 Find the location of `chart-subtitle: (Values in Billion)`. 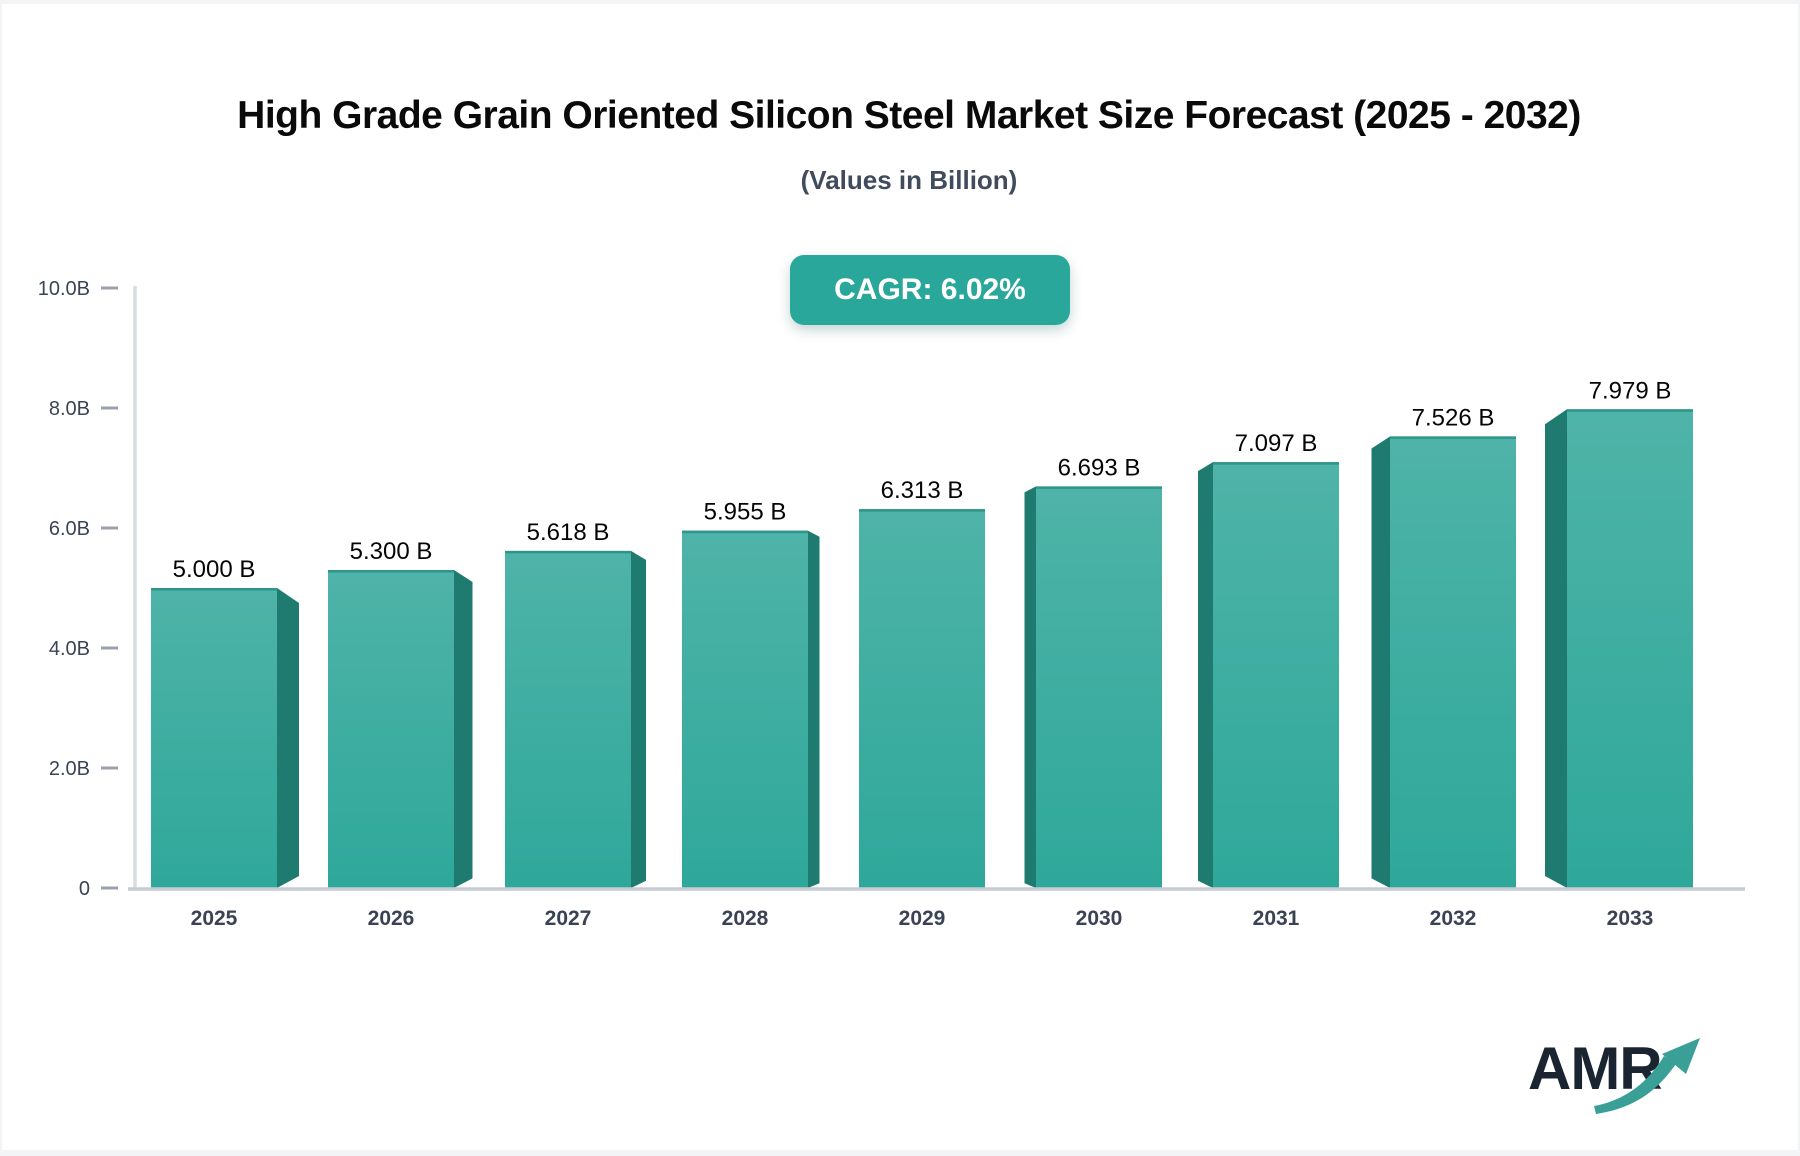

chart-subtitle: (Values in Billion) is located at coordinates (909, 180).